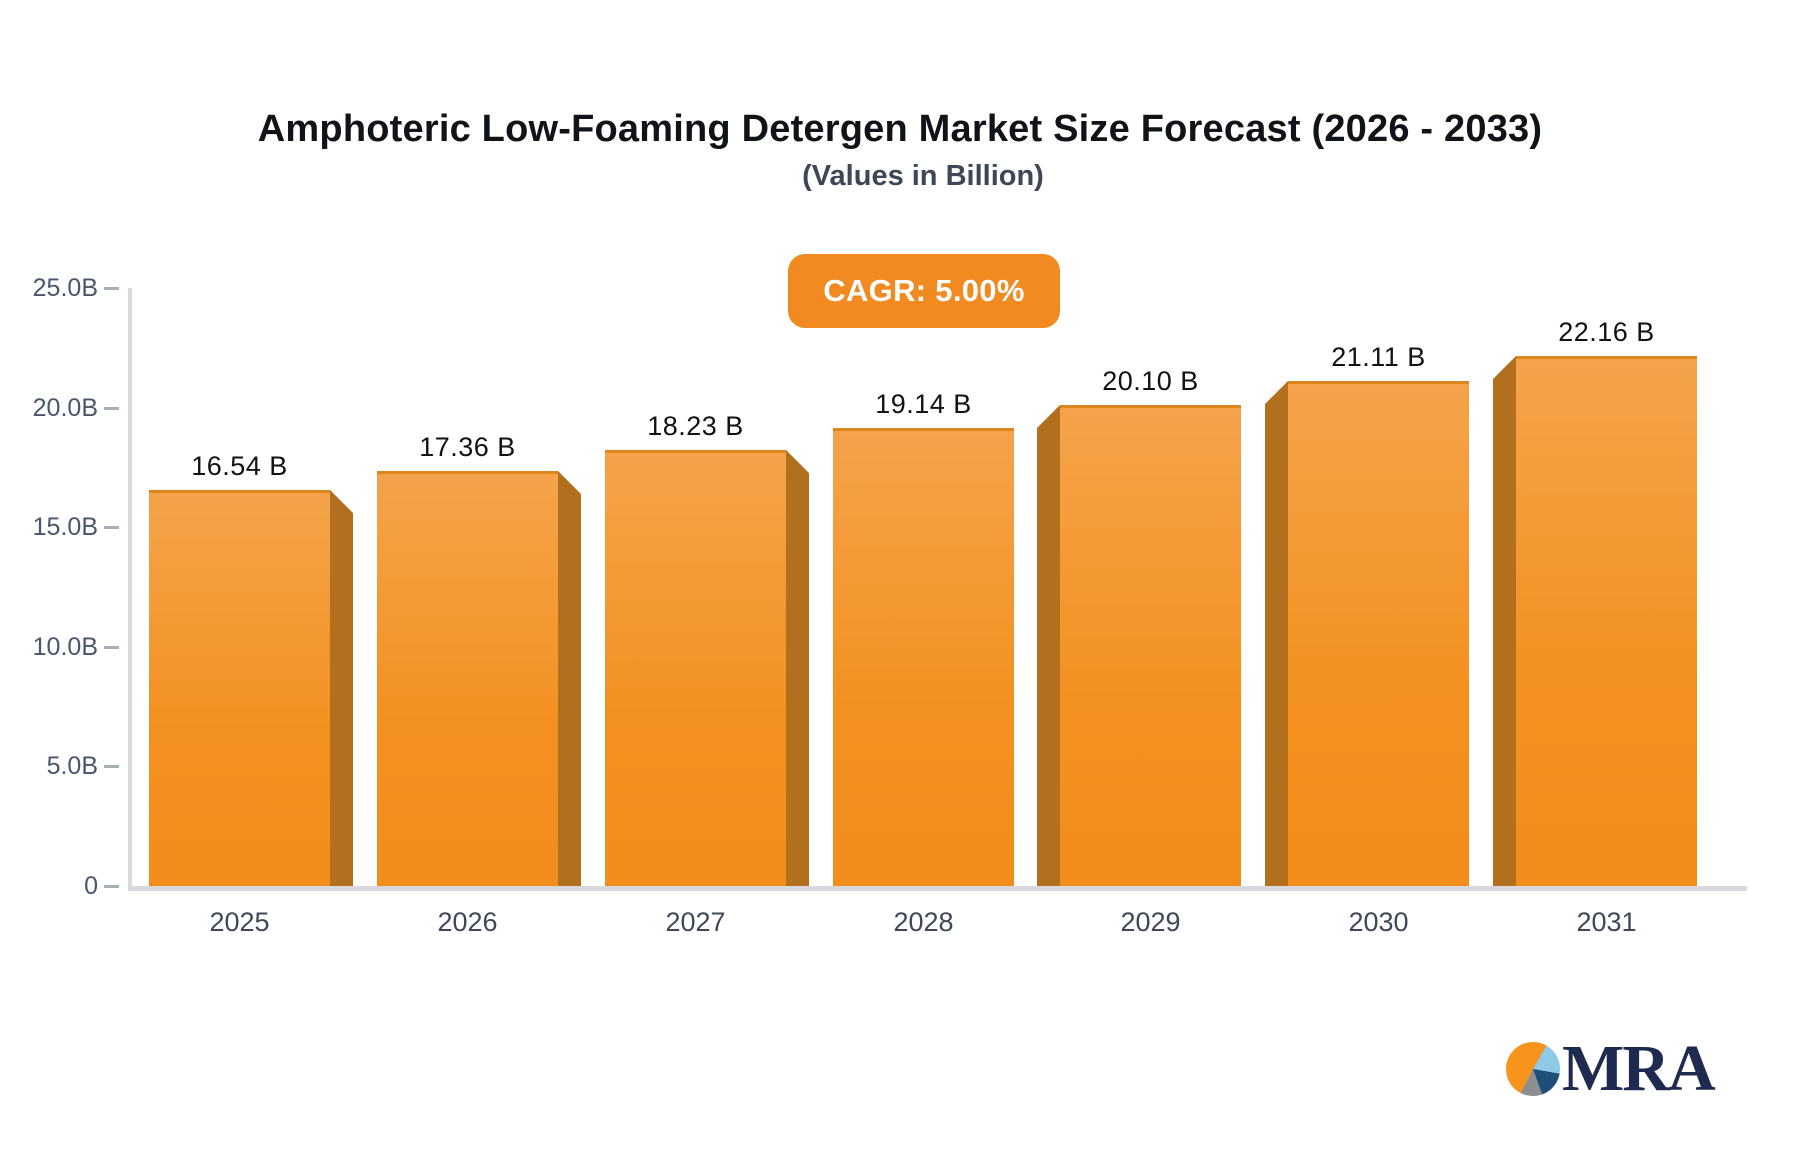 Image resolution: width=1800 pixels, height=1156 pixels. What do you see at coordinates (1378, 633) in the screenshot?
I see `bar-2030` at bounding box center [1378, 633].